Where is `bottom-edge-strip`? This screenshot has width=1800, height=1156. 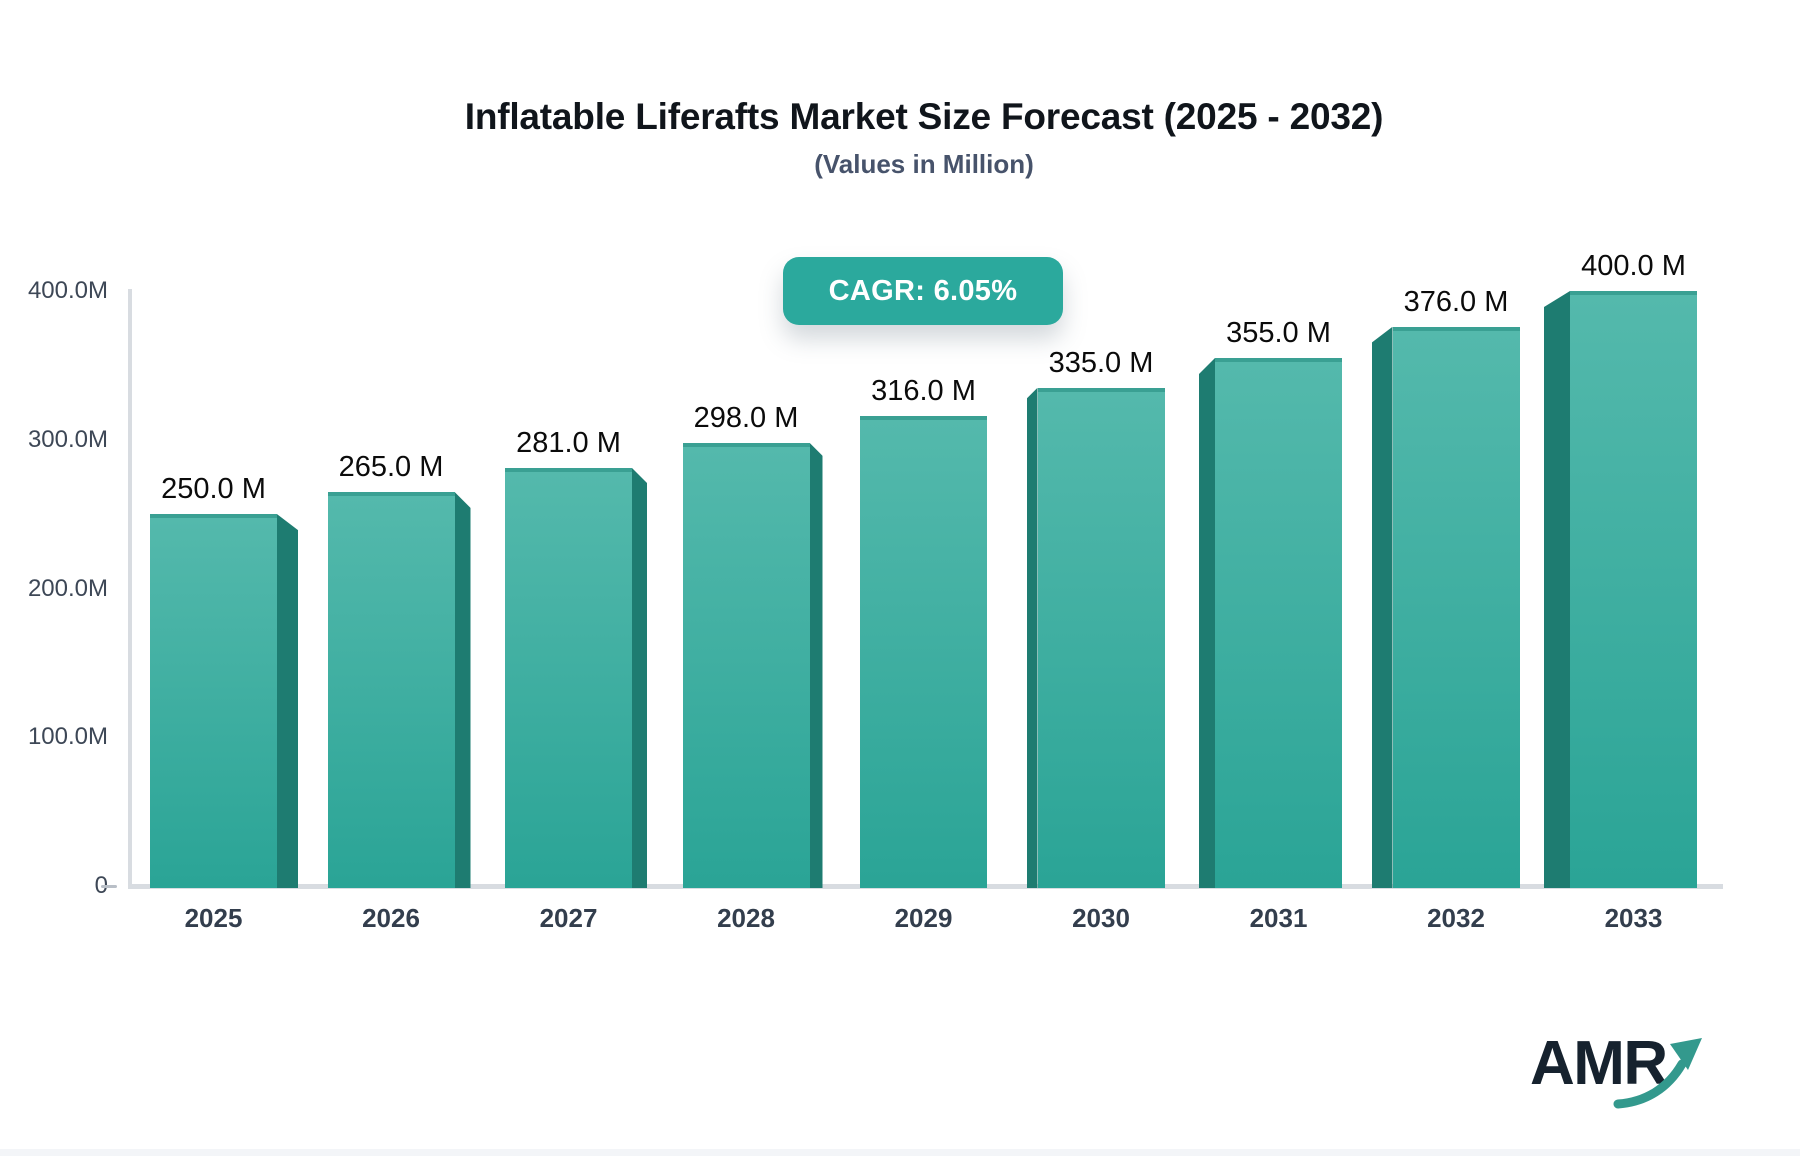
bottom-edge-strip is located at coordinates (900, 1152).